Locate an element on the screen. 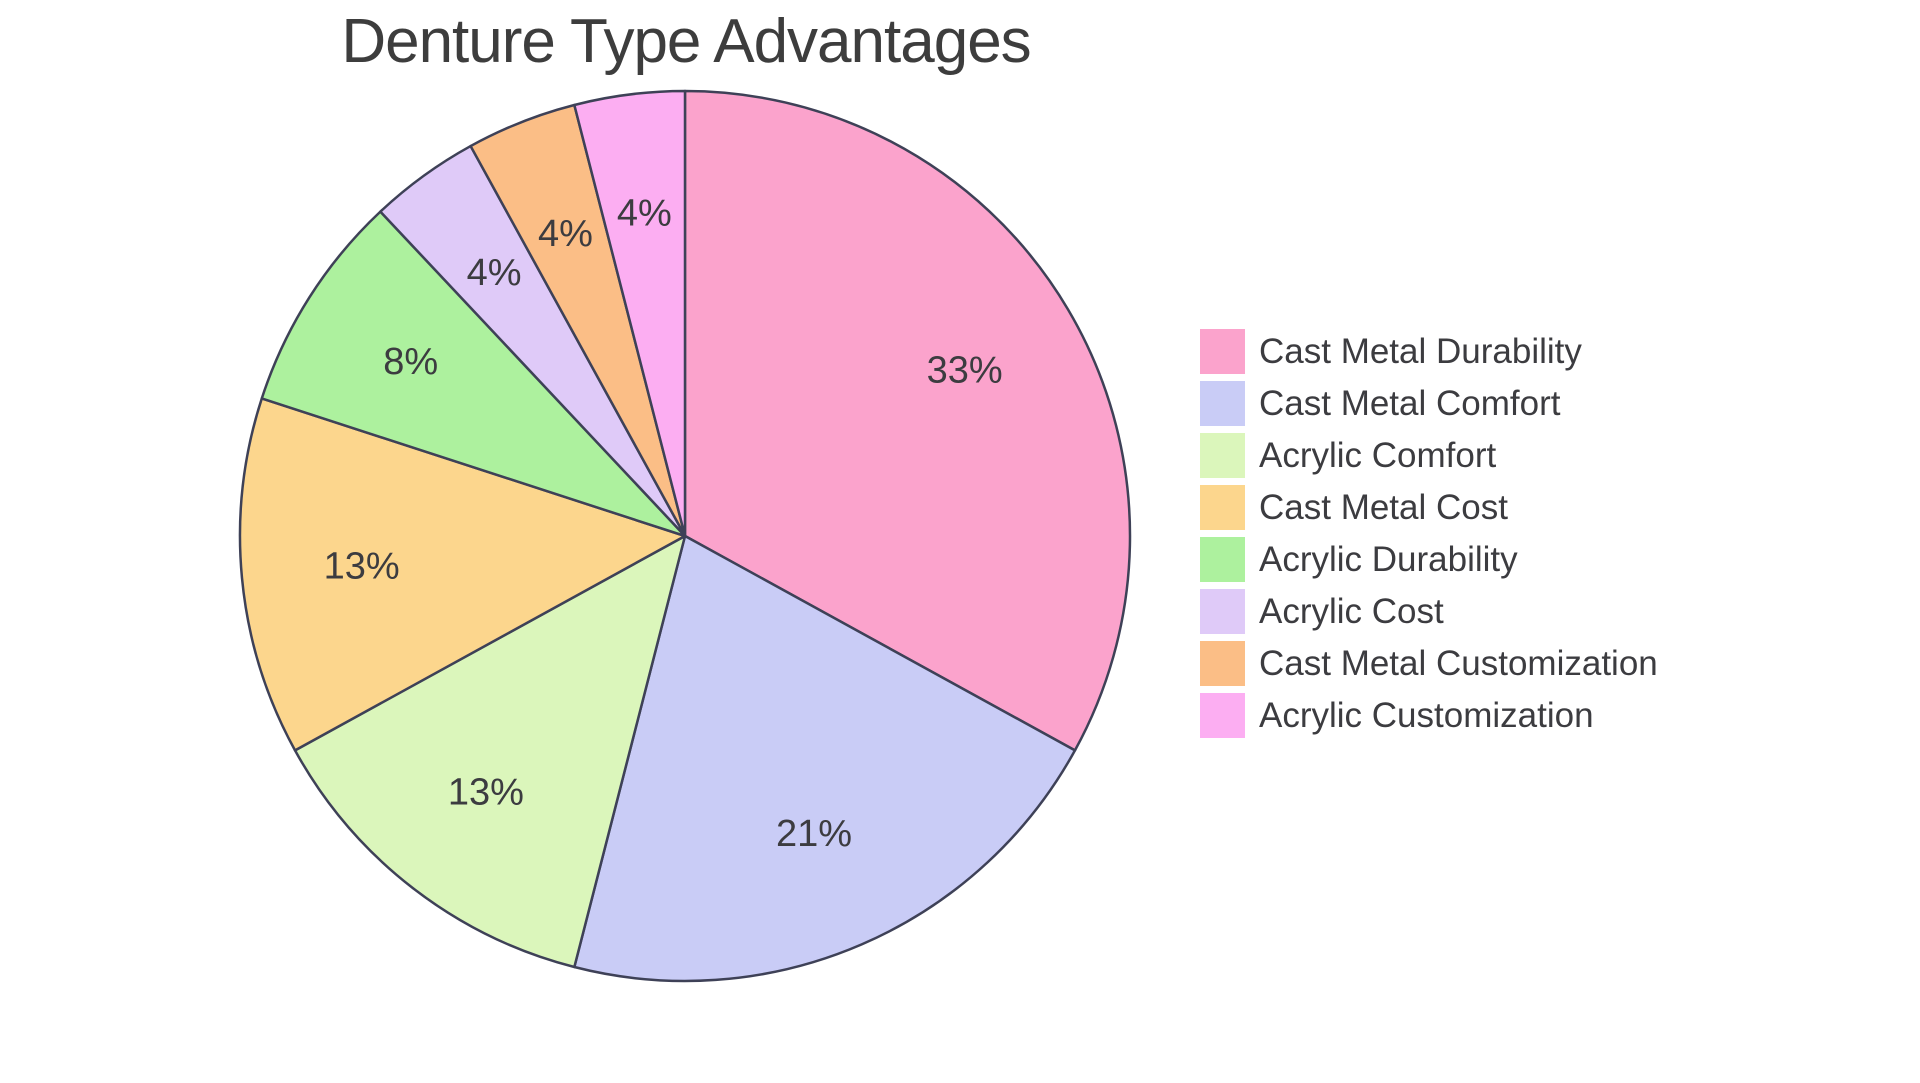 The width and height of the screenshot is (1920, 1083). legend-item: Cast Metal Comfort is located at coordinates (1429, 403).